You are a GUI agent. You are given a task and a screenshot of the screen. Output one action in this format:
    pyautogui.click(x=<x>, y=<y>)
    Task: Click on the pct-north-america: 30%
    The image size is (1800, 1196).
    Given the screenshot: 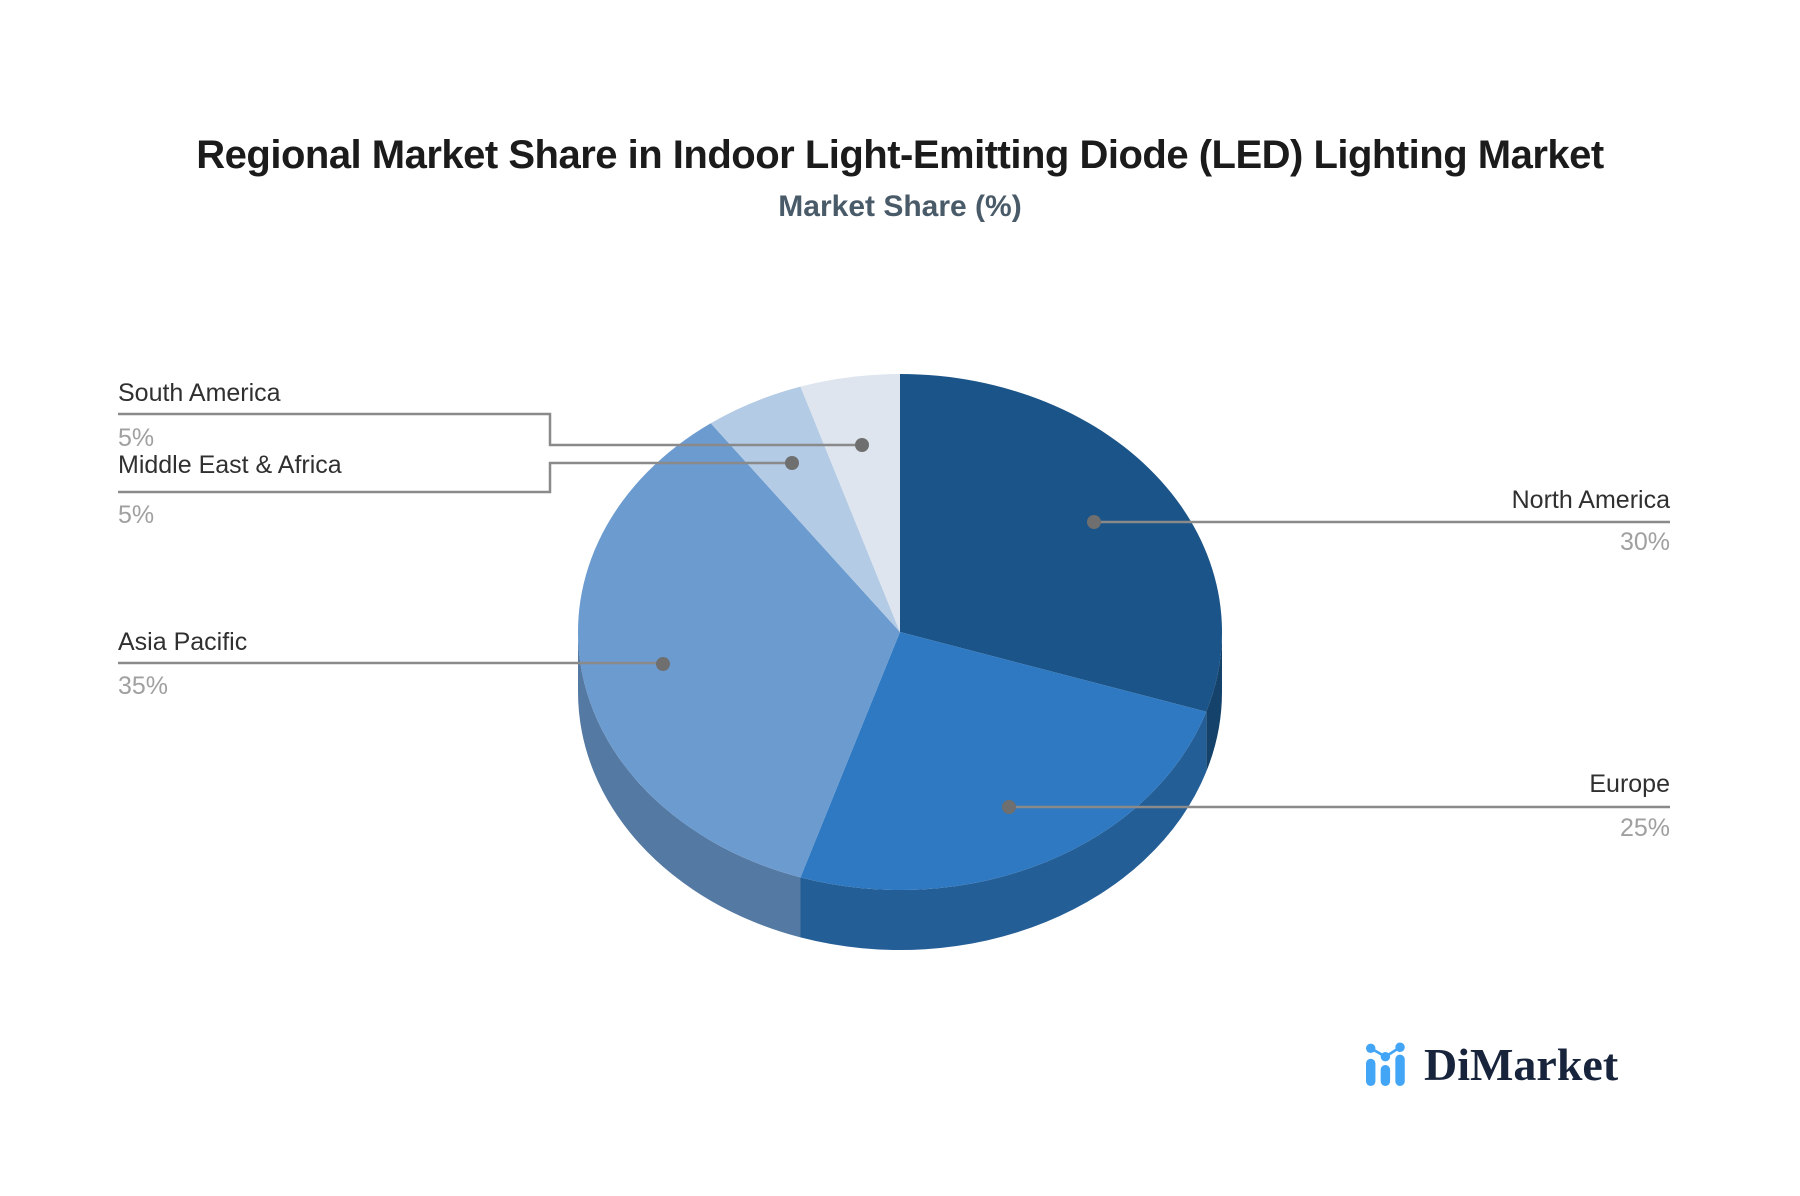 What is the action you would take?
    pyautogui.click(x=1644, y=542)
    